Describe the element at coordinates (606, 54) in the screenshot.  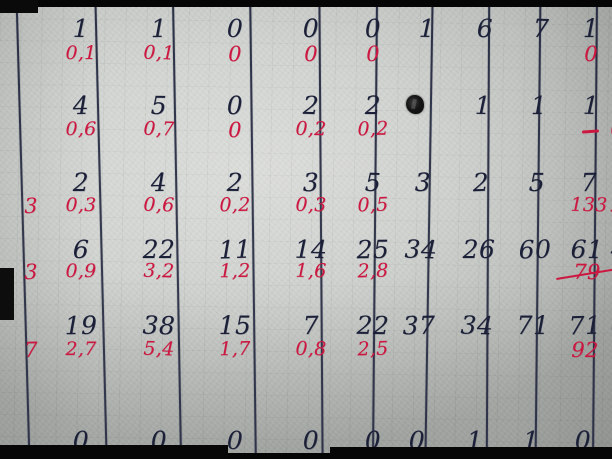
I see `cell-value-red: 17` at that location.